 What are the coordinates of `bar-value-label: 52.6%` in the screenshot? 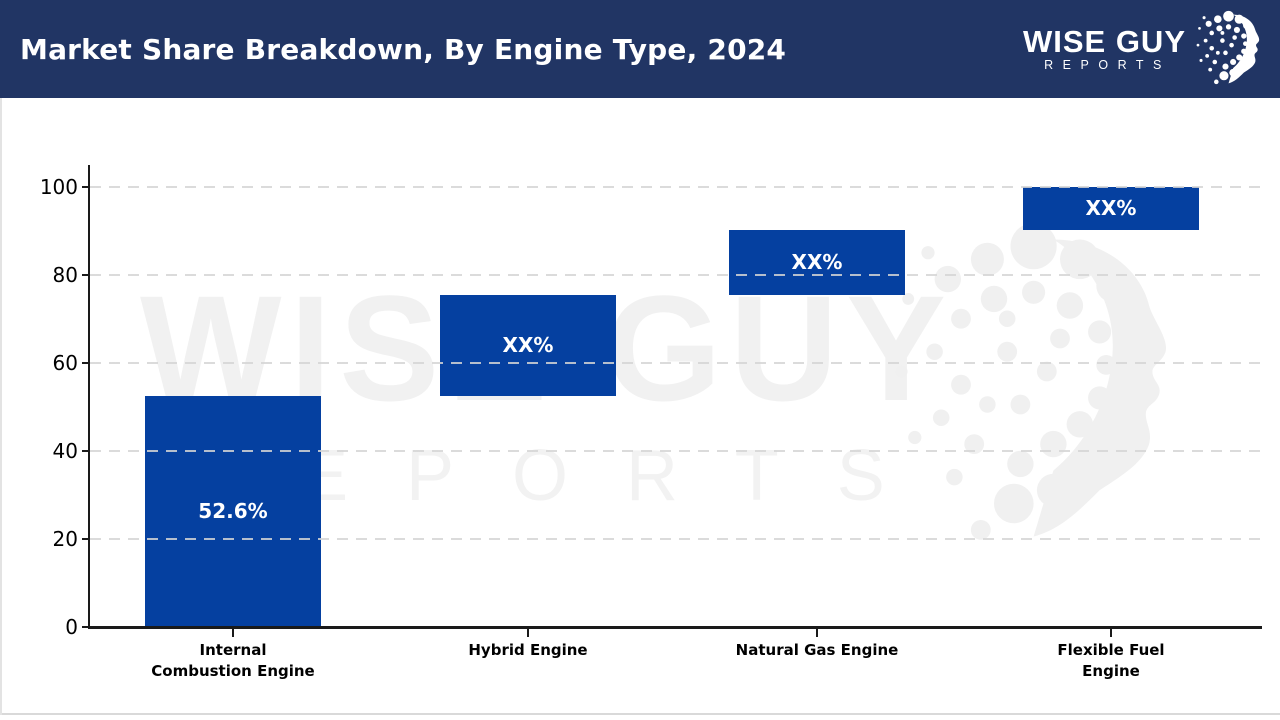 It's located at (233, 511).